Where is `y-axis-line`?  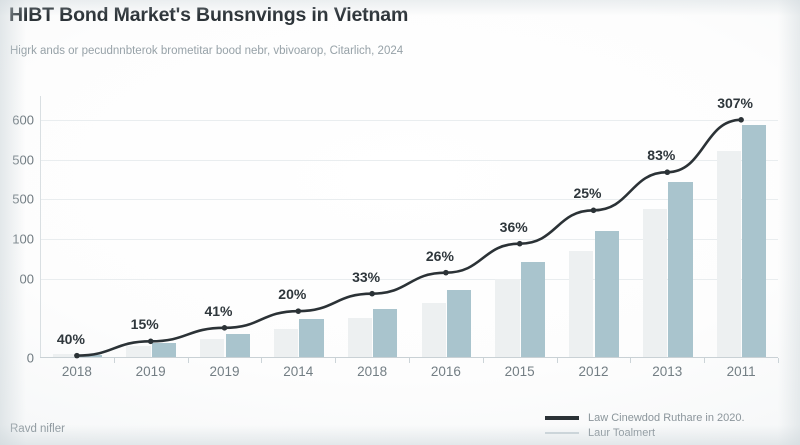 y-axis-line is located at coordinates (40, 227).